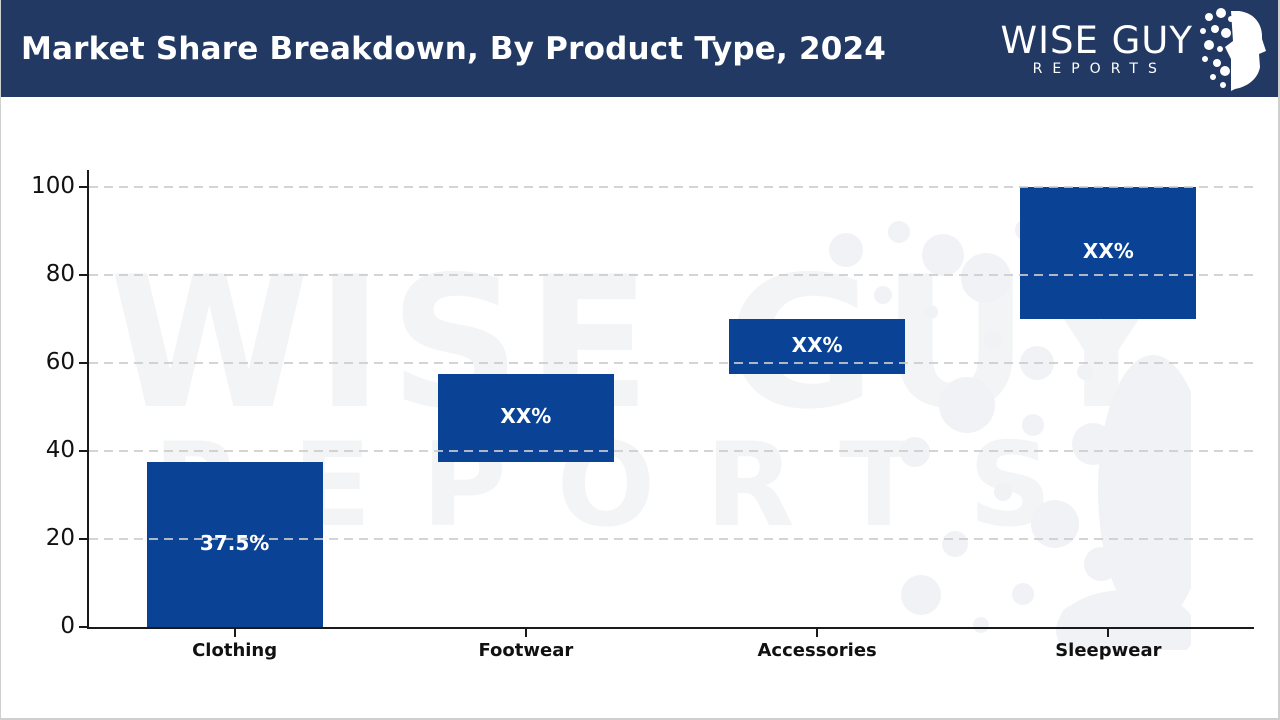 The width and height of the screenshot is (1280, 720). I want to click on bar-accessories, so click(817, 346).